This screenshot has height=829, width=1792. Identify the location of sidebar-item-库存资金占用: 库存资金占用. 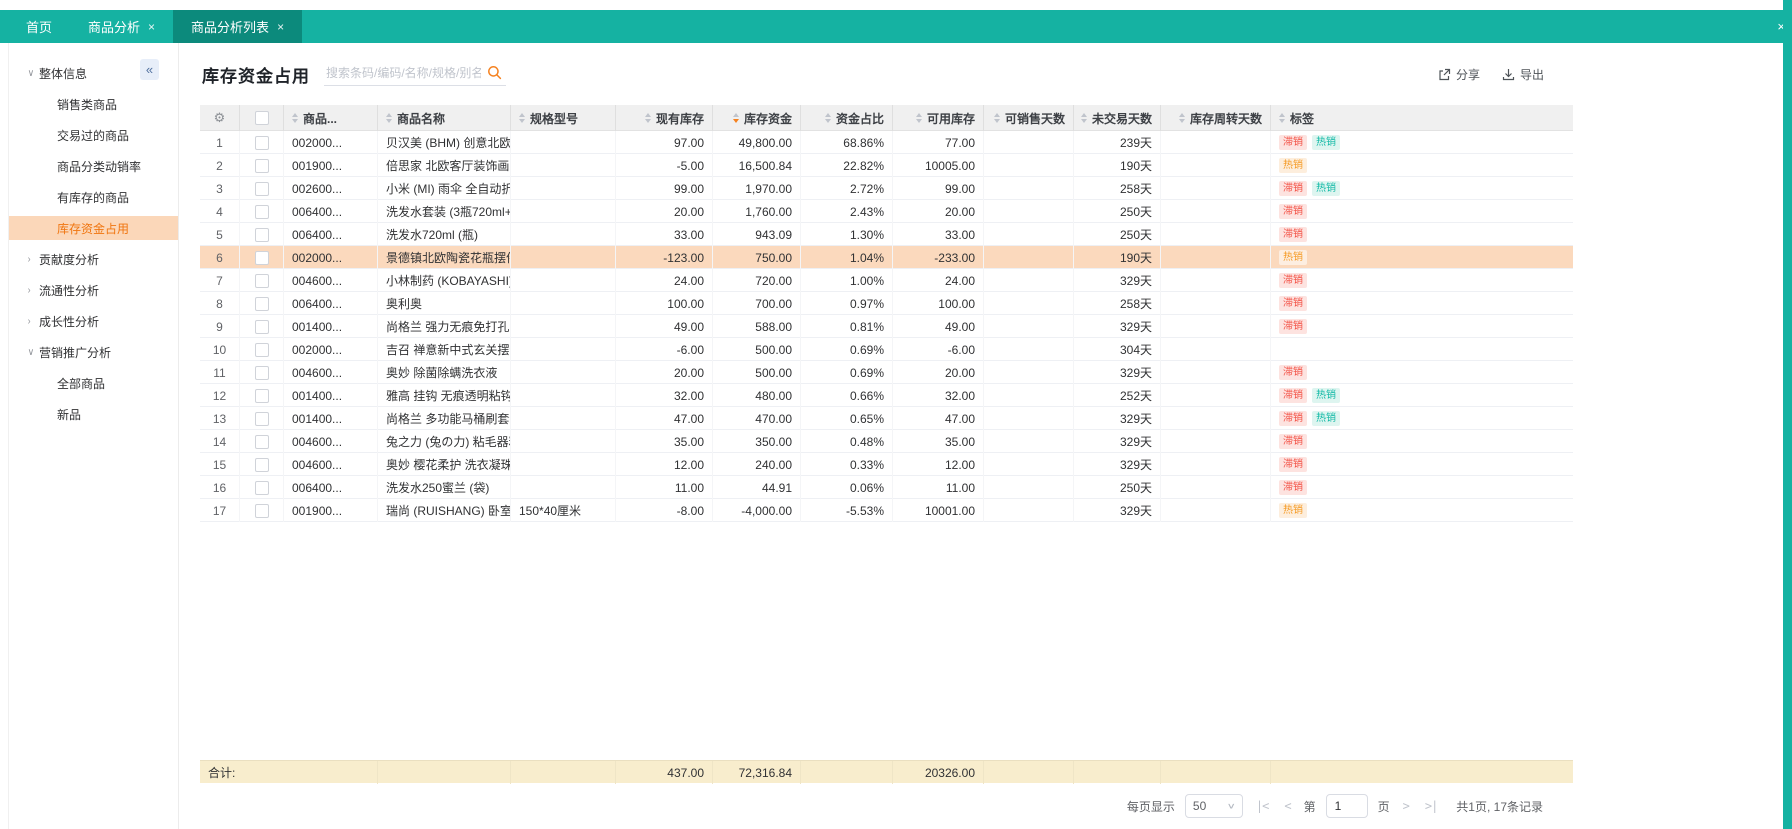
(93, 228).